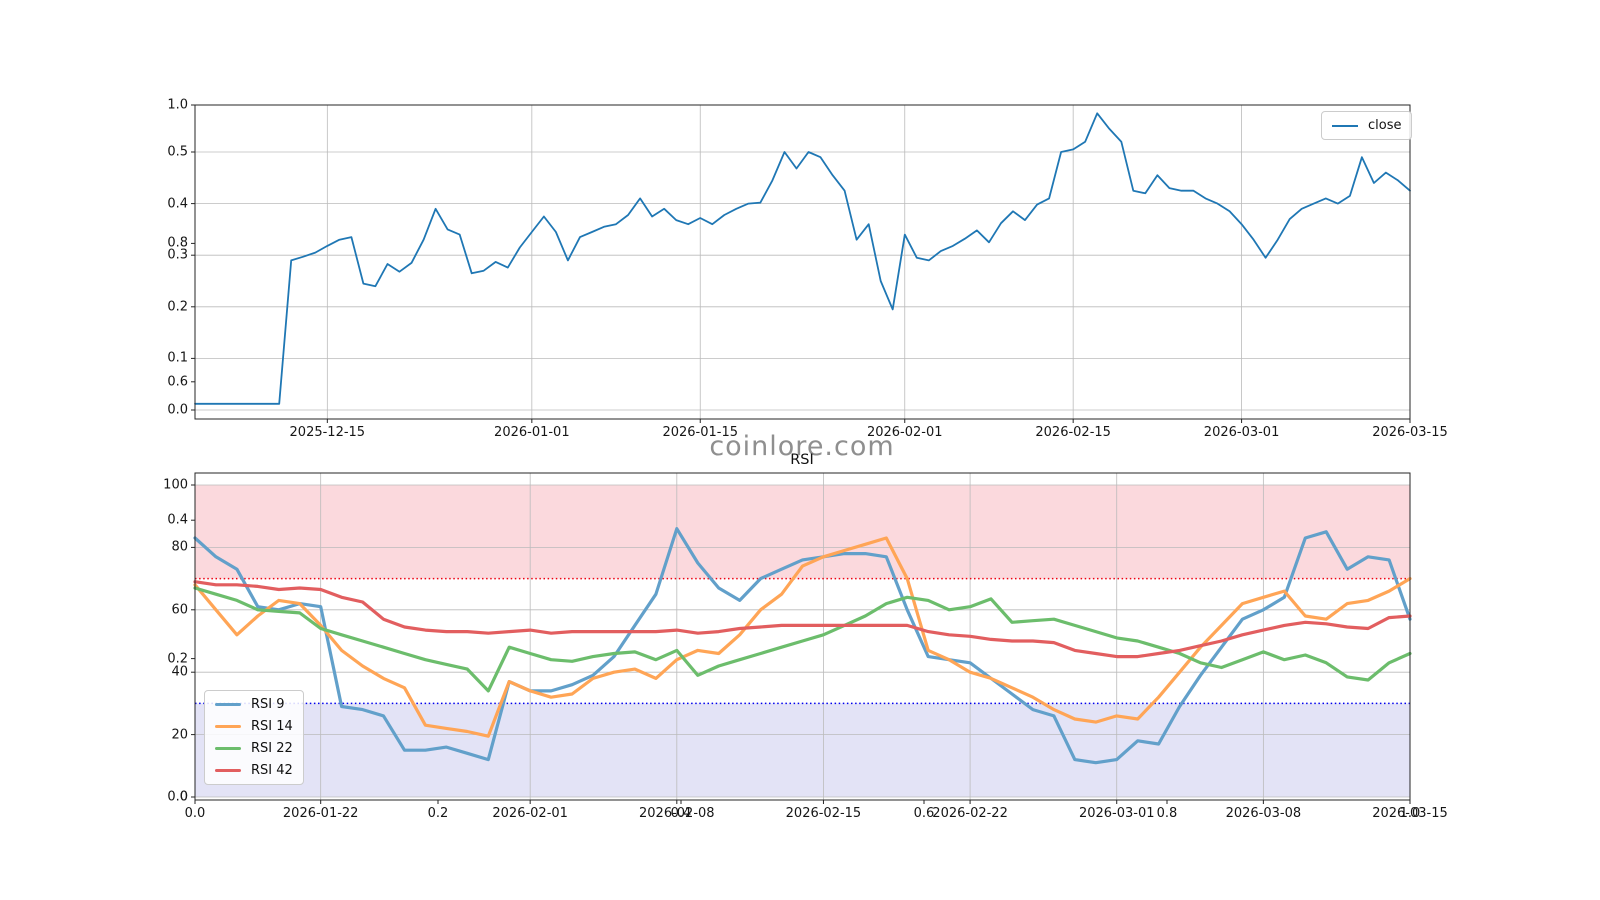 The image size is (1600, 900). What do you see at coordinates (1385, 125) in the screenshot?
I see `legend-label-close: close` at bounding box center [1385, 125].